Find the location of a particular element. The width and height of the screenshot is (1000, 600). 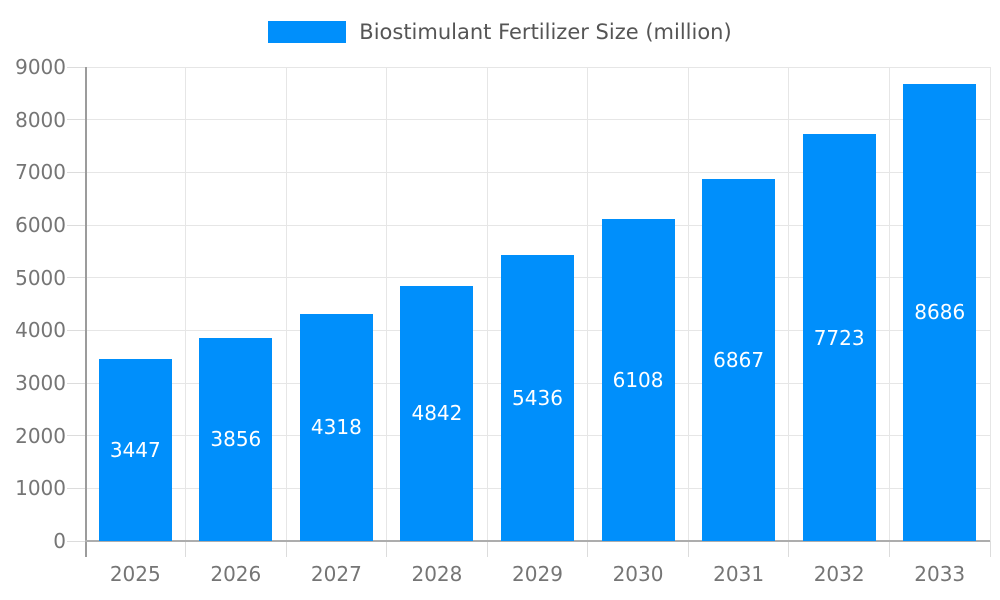

bar-2027: 4318 is located at coordinates (336, 427).